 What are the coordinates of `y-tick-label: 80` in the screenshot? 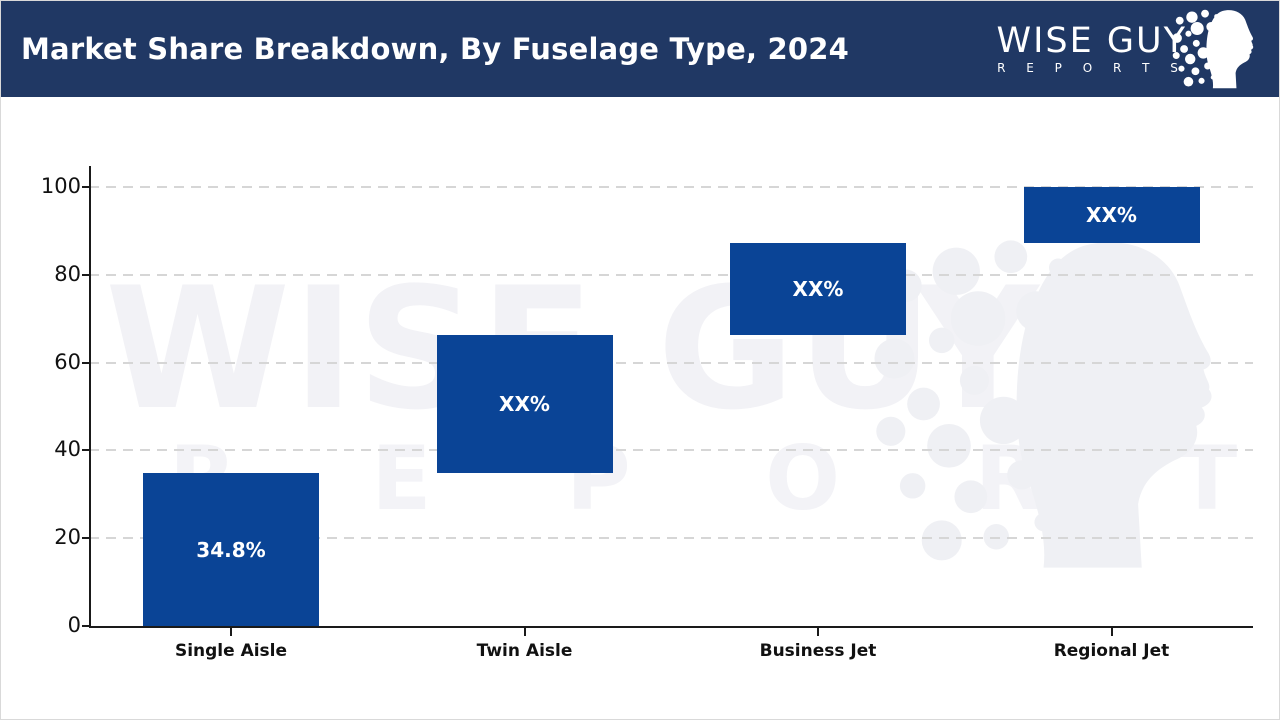 It's located at (67, 273).